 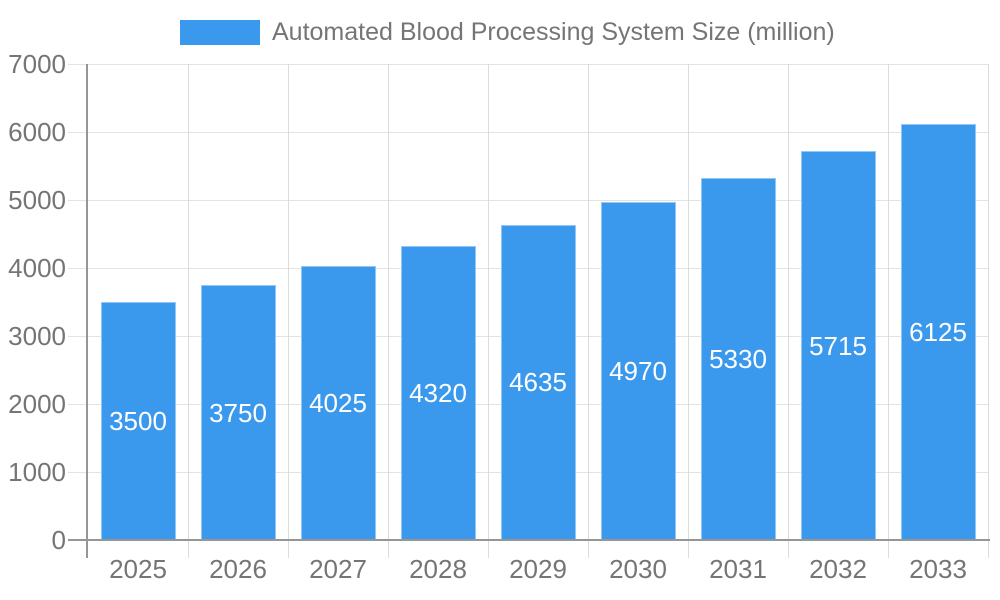 What do you see at coordinates (838, 569) in the screenshot?
I see `x-axis-tick-label: 2032` at bounding box center [838, 569].